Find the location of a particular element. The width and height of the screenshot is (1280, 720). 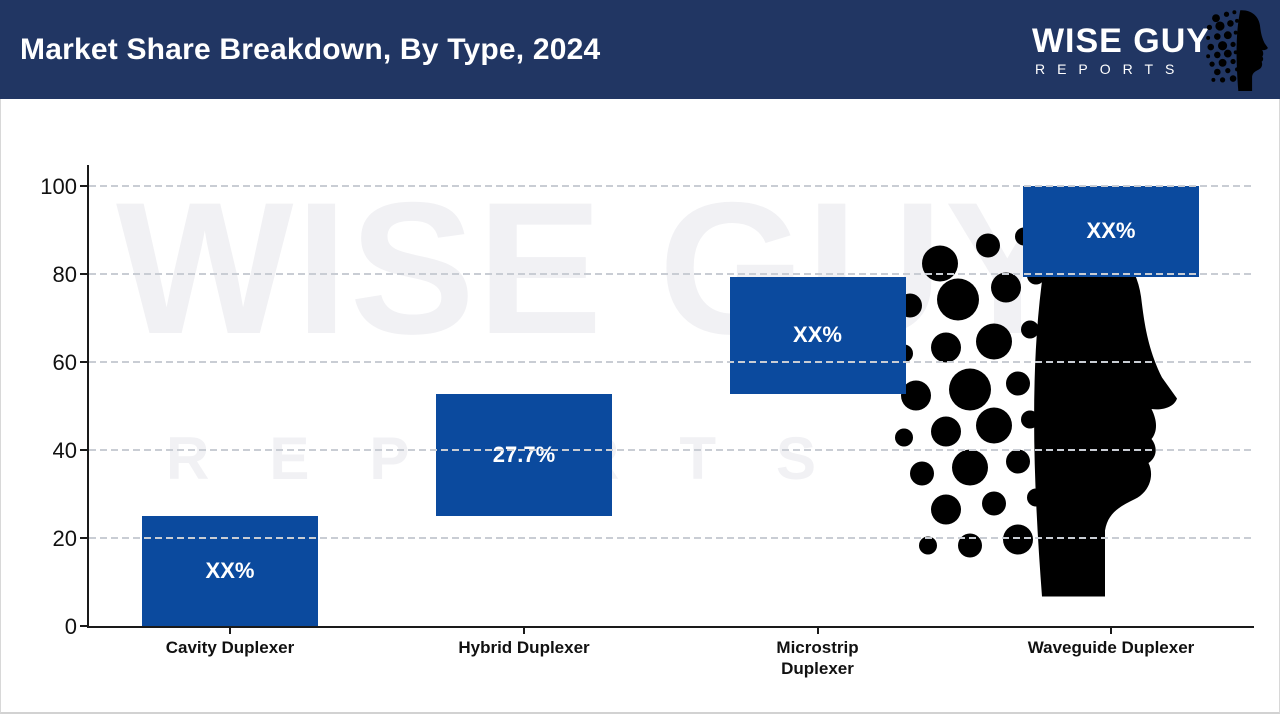

wiseguy-head-icon is located at coordinates (1237, 50).